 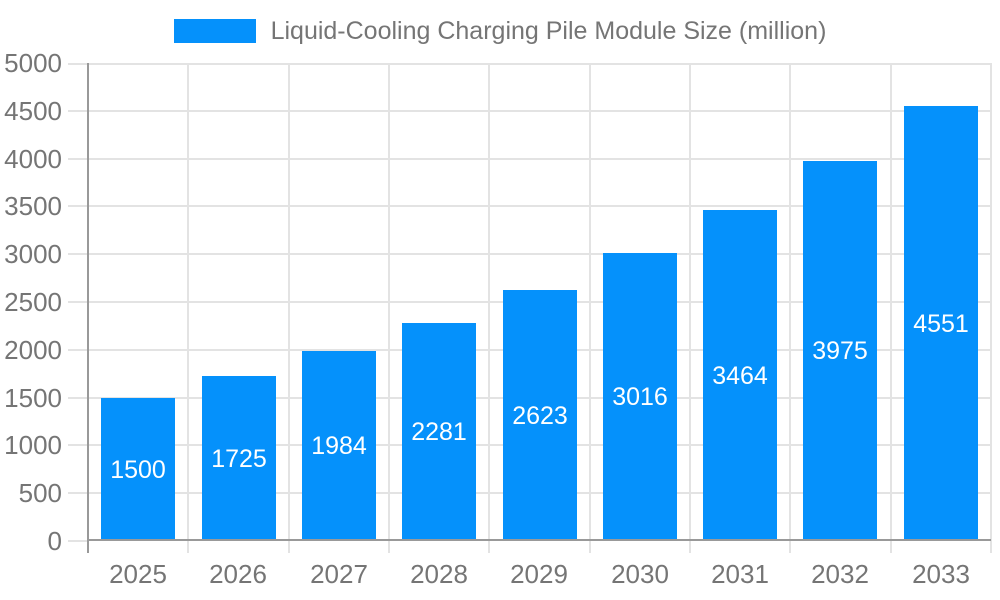 I want to click on x-axis-label: 2025, so click(x=138, y=574).